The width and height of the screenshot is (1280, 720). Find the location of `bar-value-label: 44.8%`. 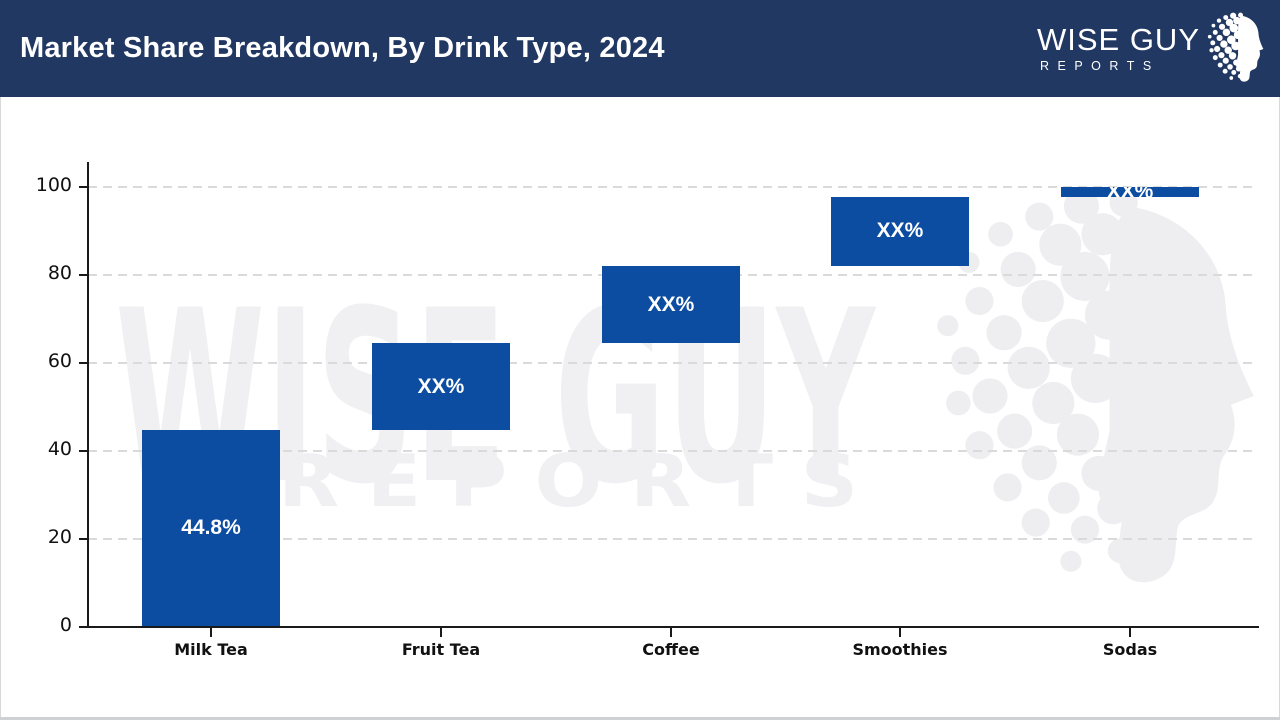

bar-value-label: 44.8% is located at coordinates (211, 528).